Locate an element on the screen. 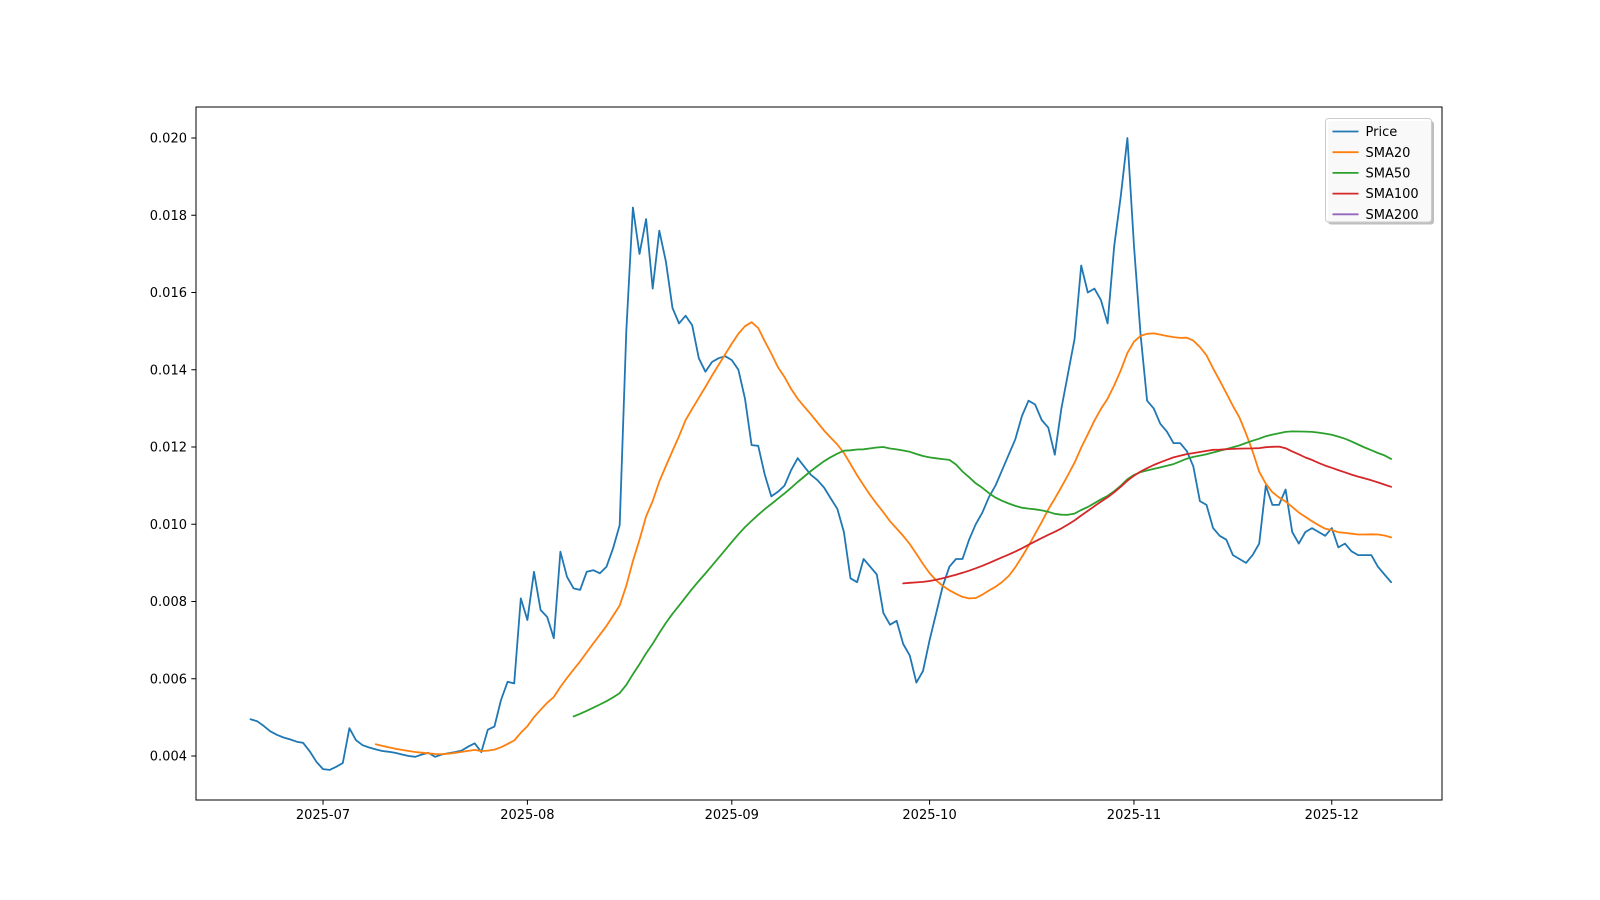 The width and height of the screenshot is (1600, 900). y-tick-label: 0.018 is located at coordinates (168, 216).